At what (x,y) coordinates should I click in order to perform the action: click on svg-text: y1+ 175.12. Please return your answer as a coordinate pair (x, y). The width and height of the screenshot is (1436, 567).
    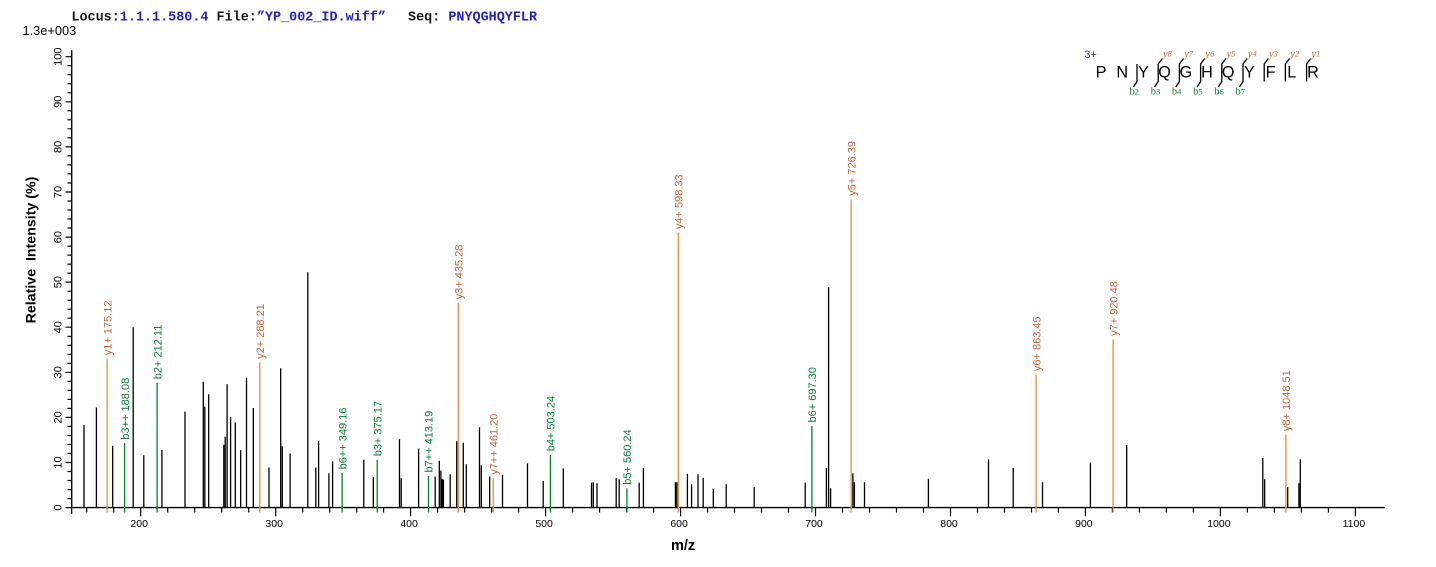
    Looking at the image, I should click on (108, 328).